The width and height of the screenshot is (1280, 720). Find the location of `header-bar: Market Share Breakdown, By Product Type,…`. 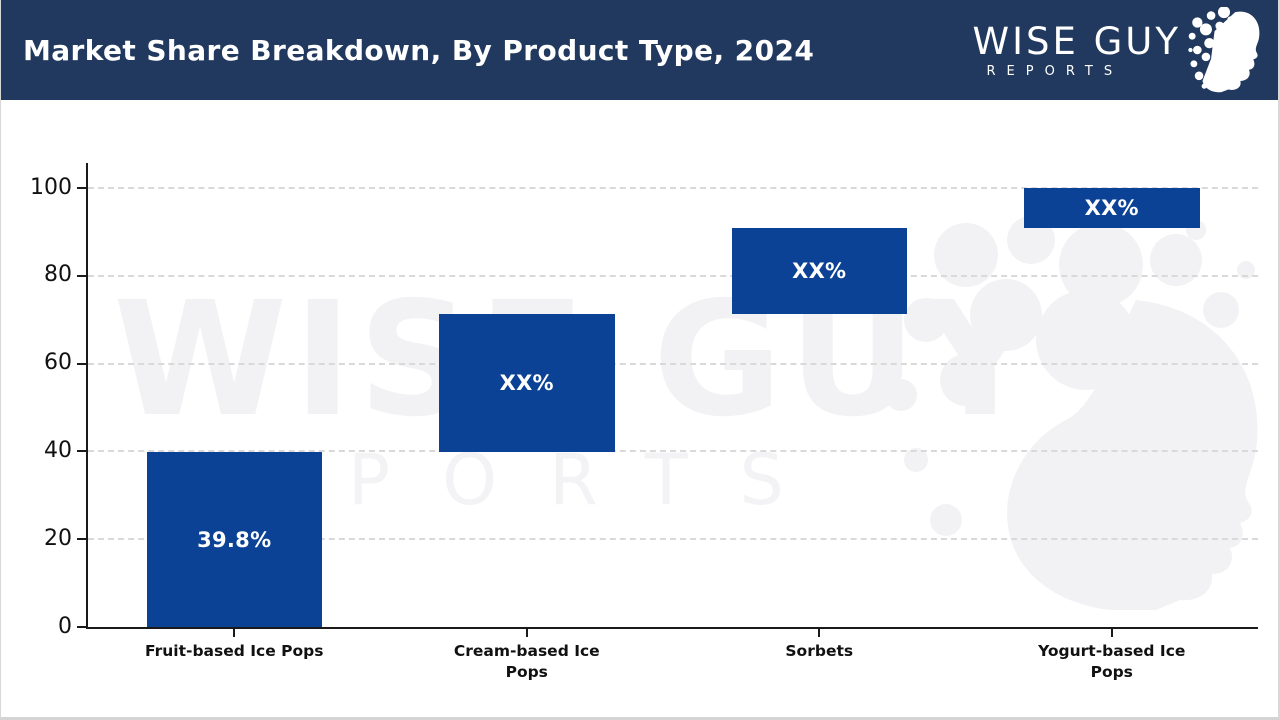

header-bar: Market Share Breakdown, By Product Type,… is located at coordinates (639, 50).